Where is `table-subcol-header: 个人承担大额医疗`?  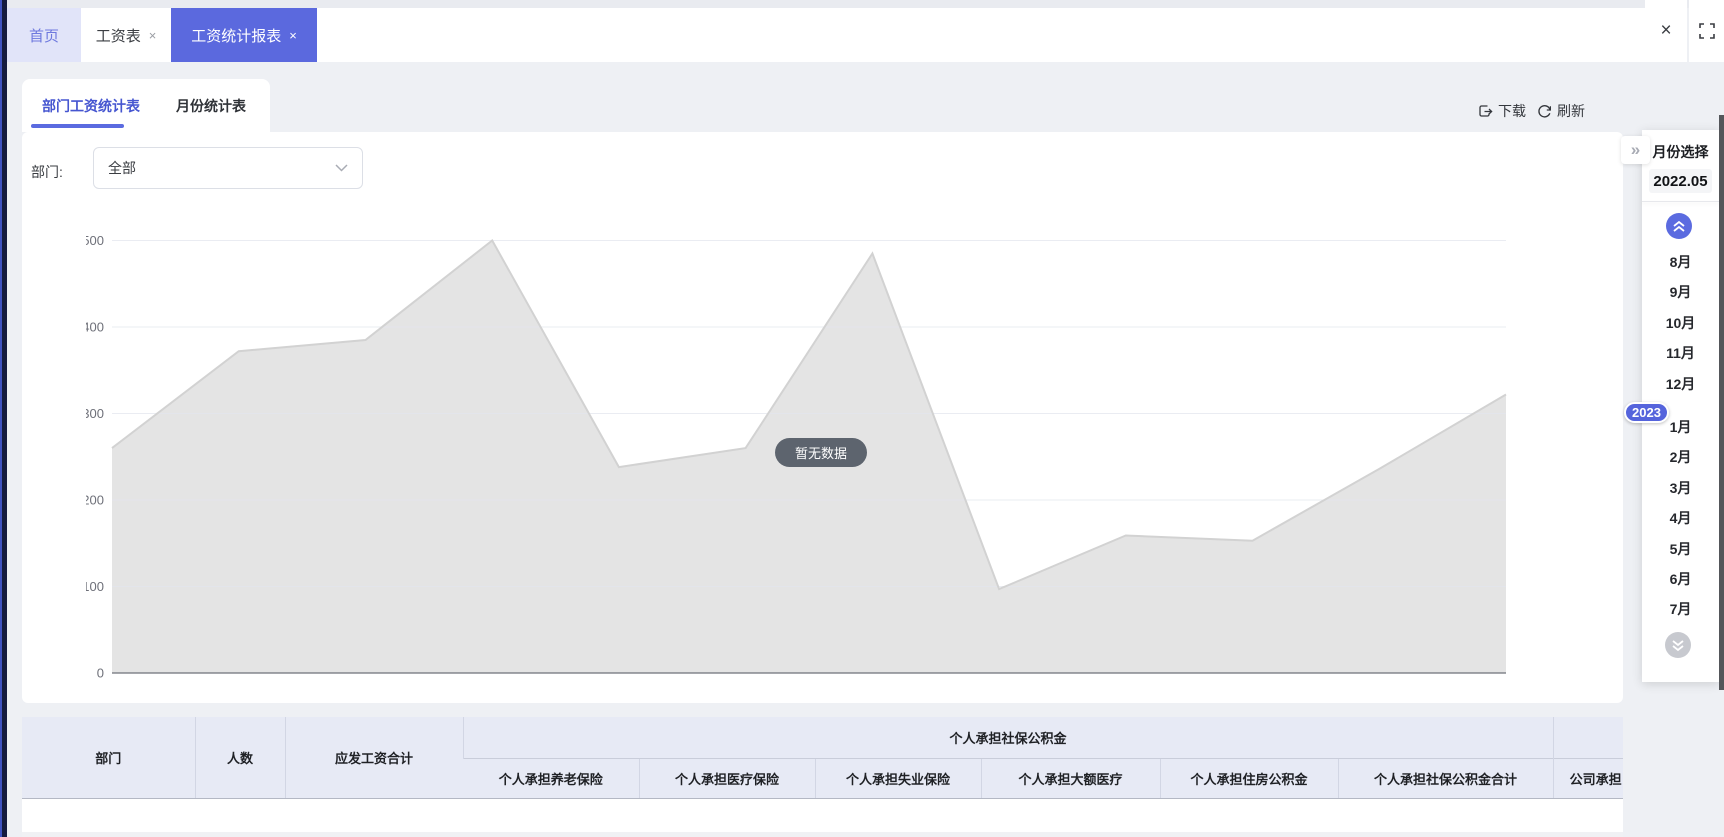 table-subcol-header: 个人承担大额医疗 is located at coordinates (1070, 778).